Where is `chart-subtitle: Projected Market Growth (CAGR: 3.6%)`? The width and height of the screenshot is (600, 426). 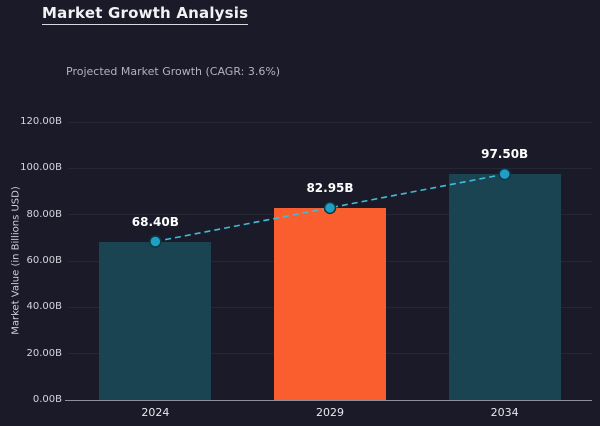
chart-subtitle: Projected Market Growth (CAGR: 3.6%) is located at coordinates (173, 71).